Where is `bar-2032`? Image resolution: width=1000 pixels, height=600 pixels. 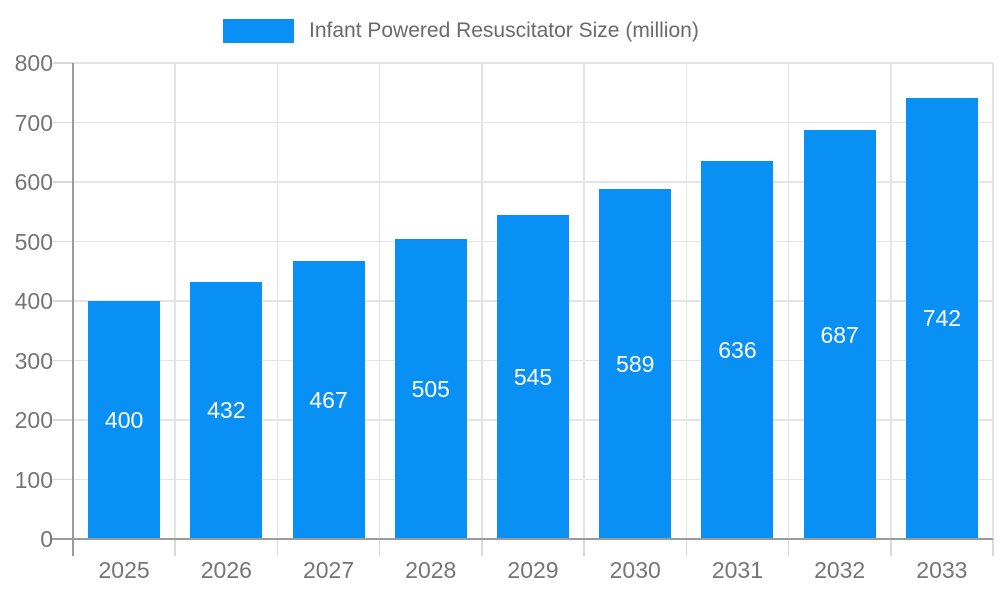
bar-2032 is located at coordinates (839, 334).